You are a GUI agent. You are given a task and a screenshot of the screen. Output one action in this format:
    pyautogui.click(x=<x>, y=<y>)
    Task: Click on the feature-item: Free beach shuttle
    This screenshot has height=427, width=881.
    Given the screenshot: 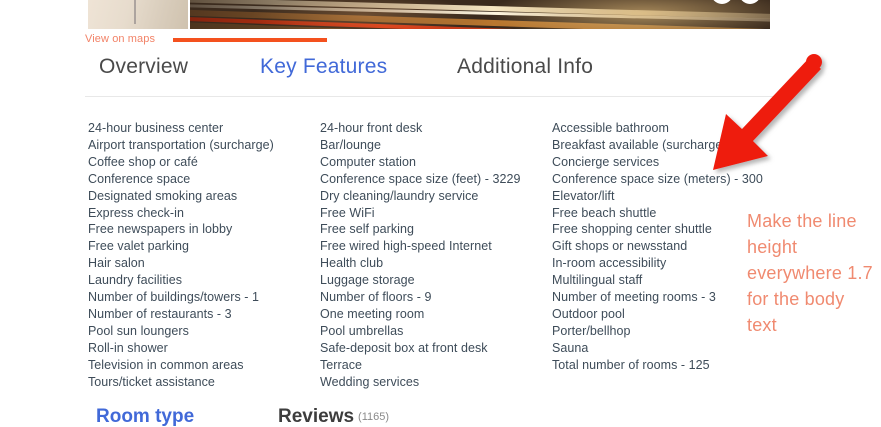 What is the action you would take?
    pyautogui.click(x=604, y=212)
    